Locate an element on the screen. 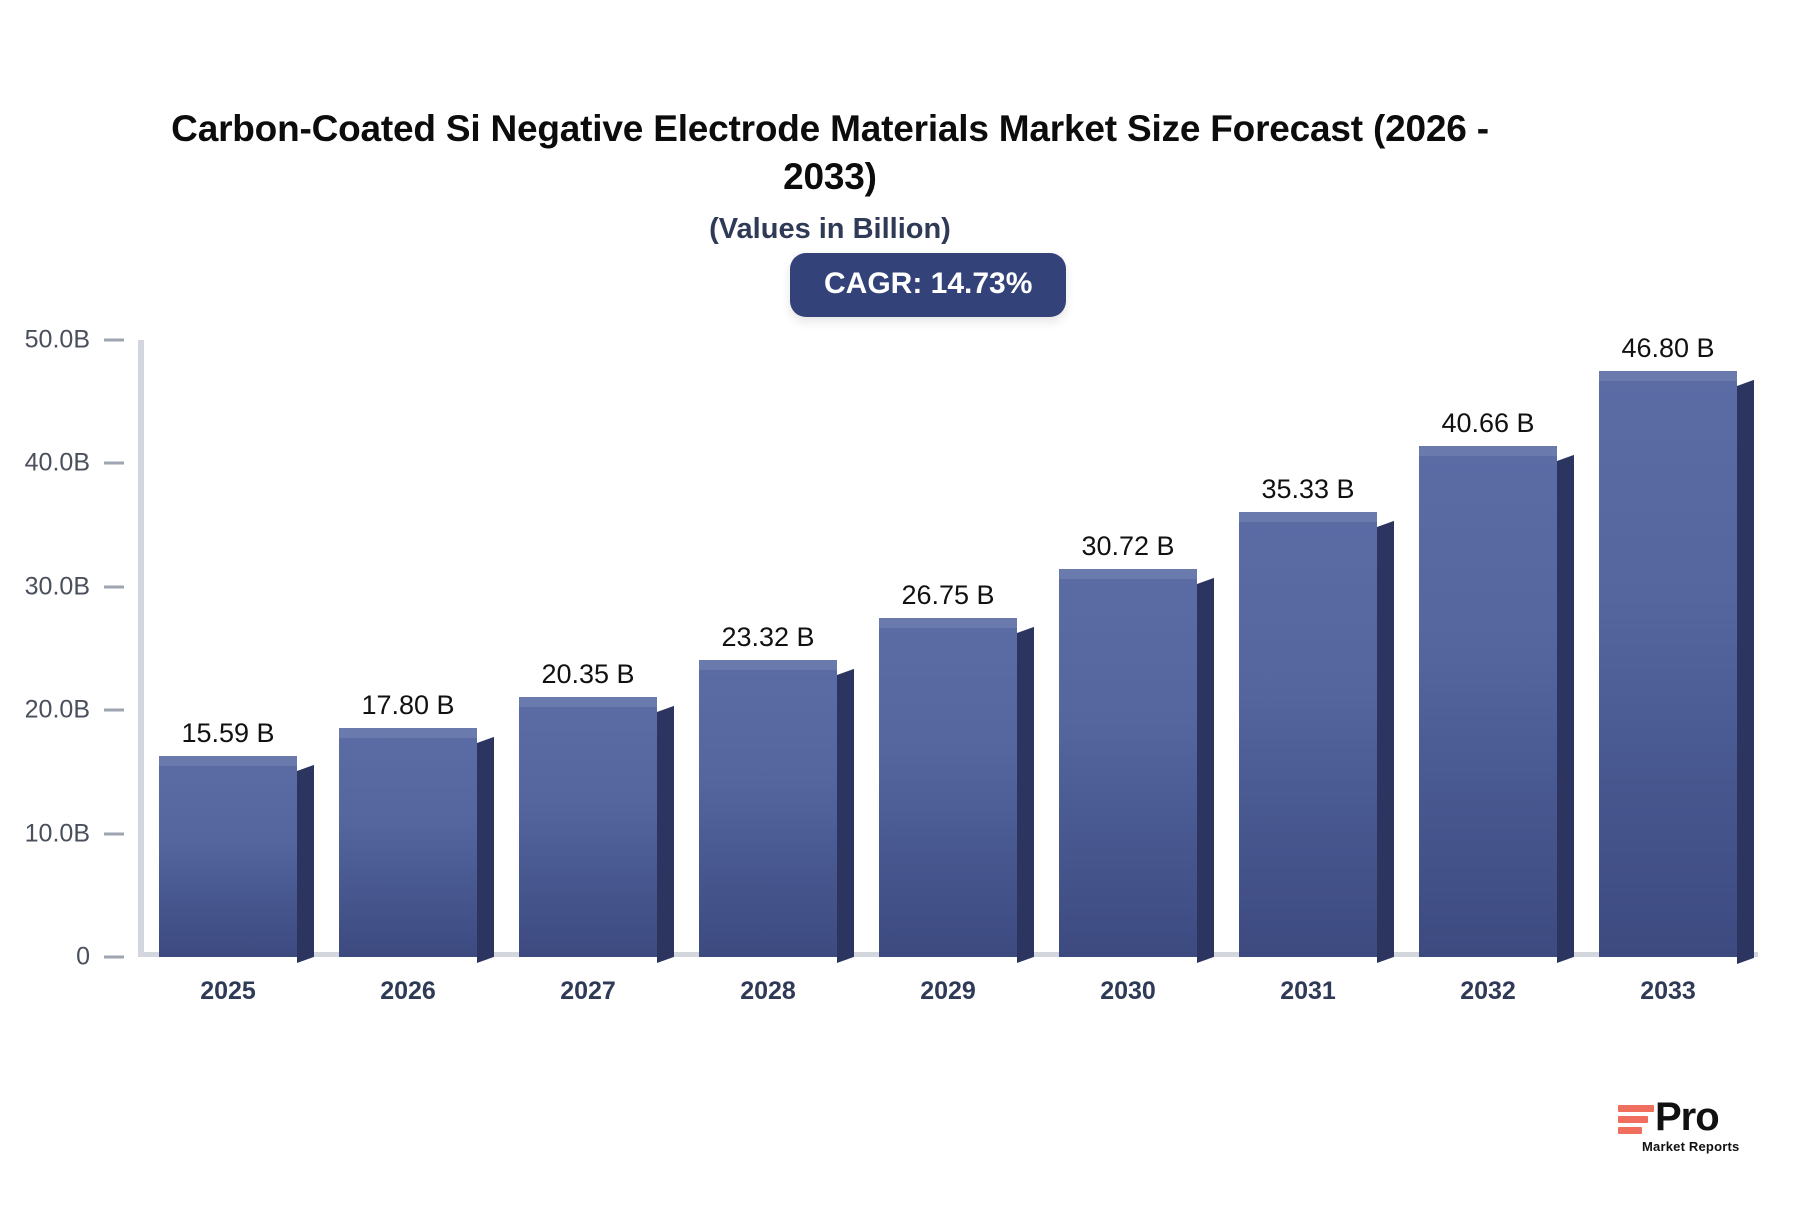  bar-value-label: 40.66 B is located at coordinates (1488, 423).